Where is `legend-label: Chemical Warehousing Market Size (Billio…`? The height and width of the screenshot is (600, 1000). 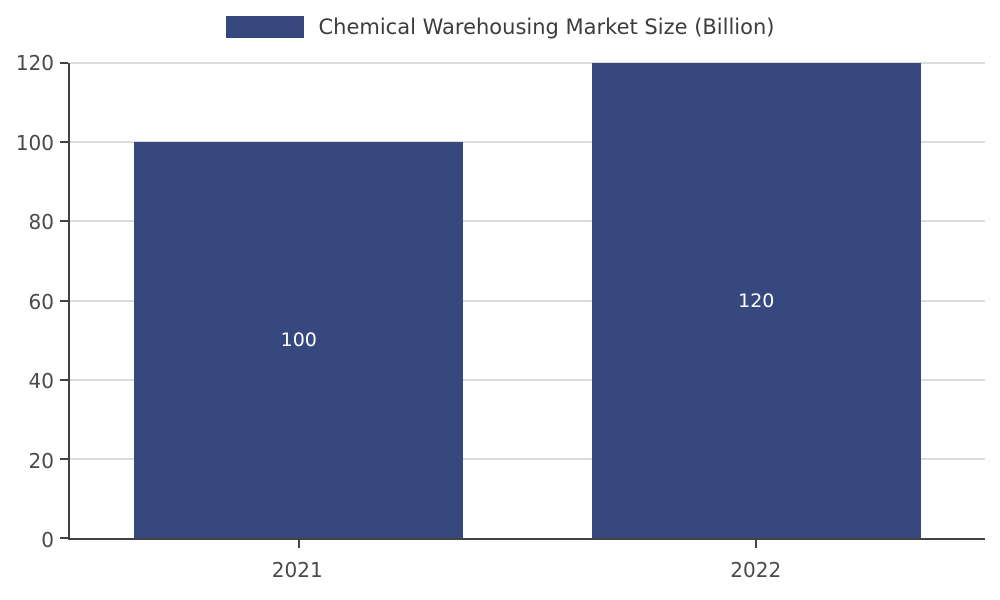 legend-label: Chemical Warehousing Market Size (Billio… is located at coordinates (546, 27).